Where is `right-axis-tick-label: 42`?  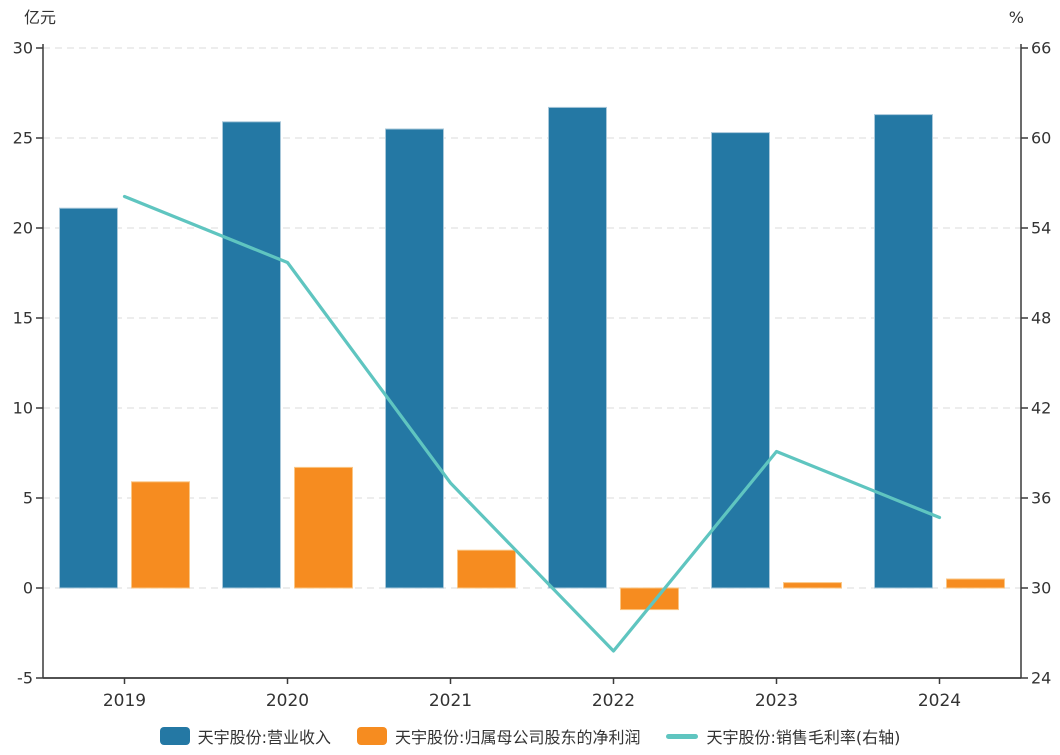 right-axis-tick-label: 42 is located at coordinates (1041, 408).